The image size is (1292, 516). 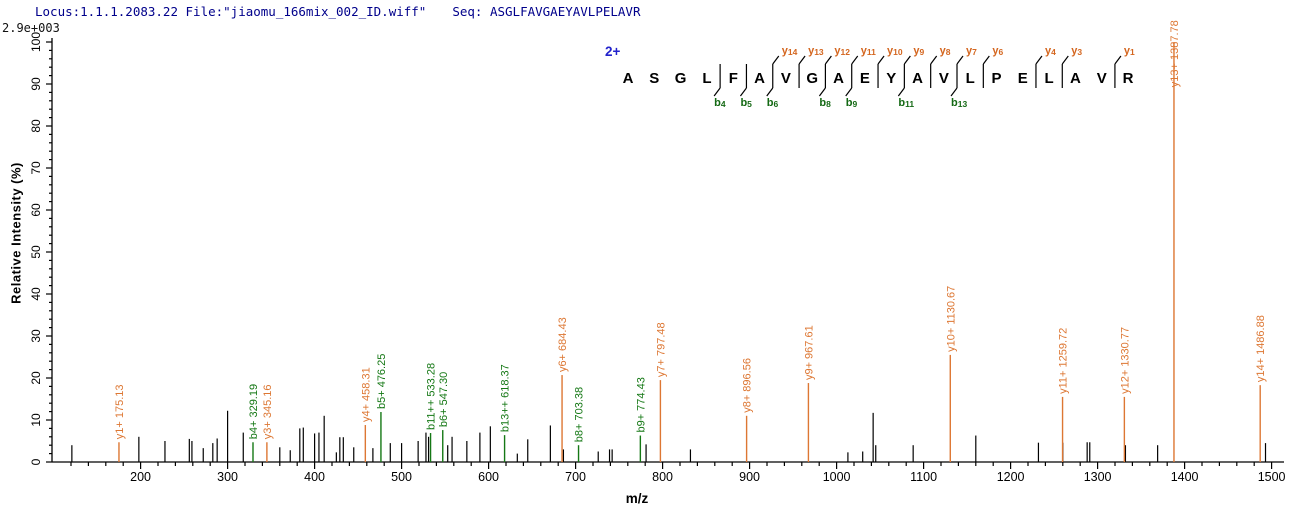 I want to click on peak-label-y7: y7+ 797.48, so click(x=661, y=349).